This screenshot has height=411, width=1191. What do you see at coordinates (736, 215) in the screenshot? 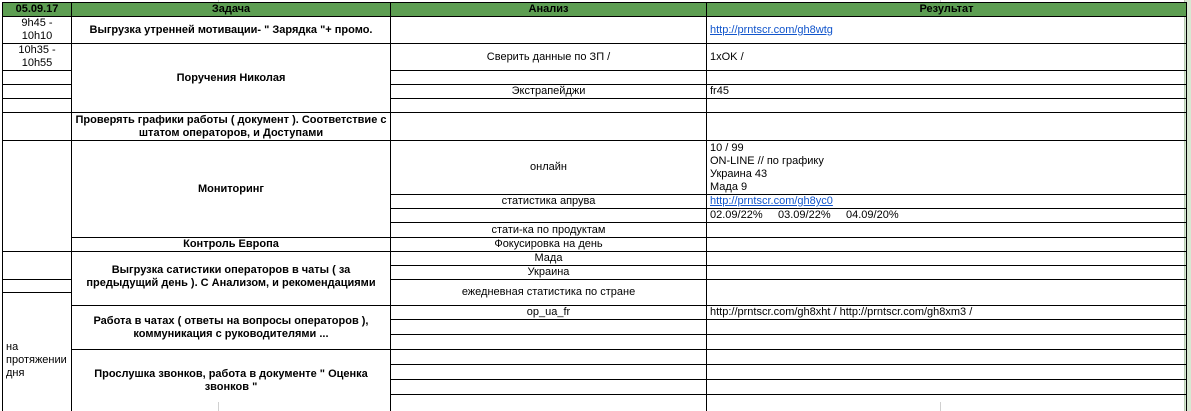
I see `approve-day-1: 02.09/22%` at bounding box center [736, 215].